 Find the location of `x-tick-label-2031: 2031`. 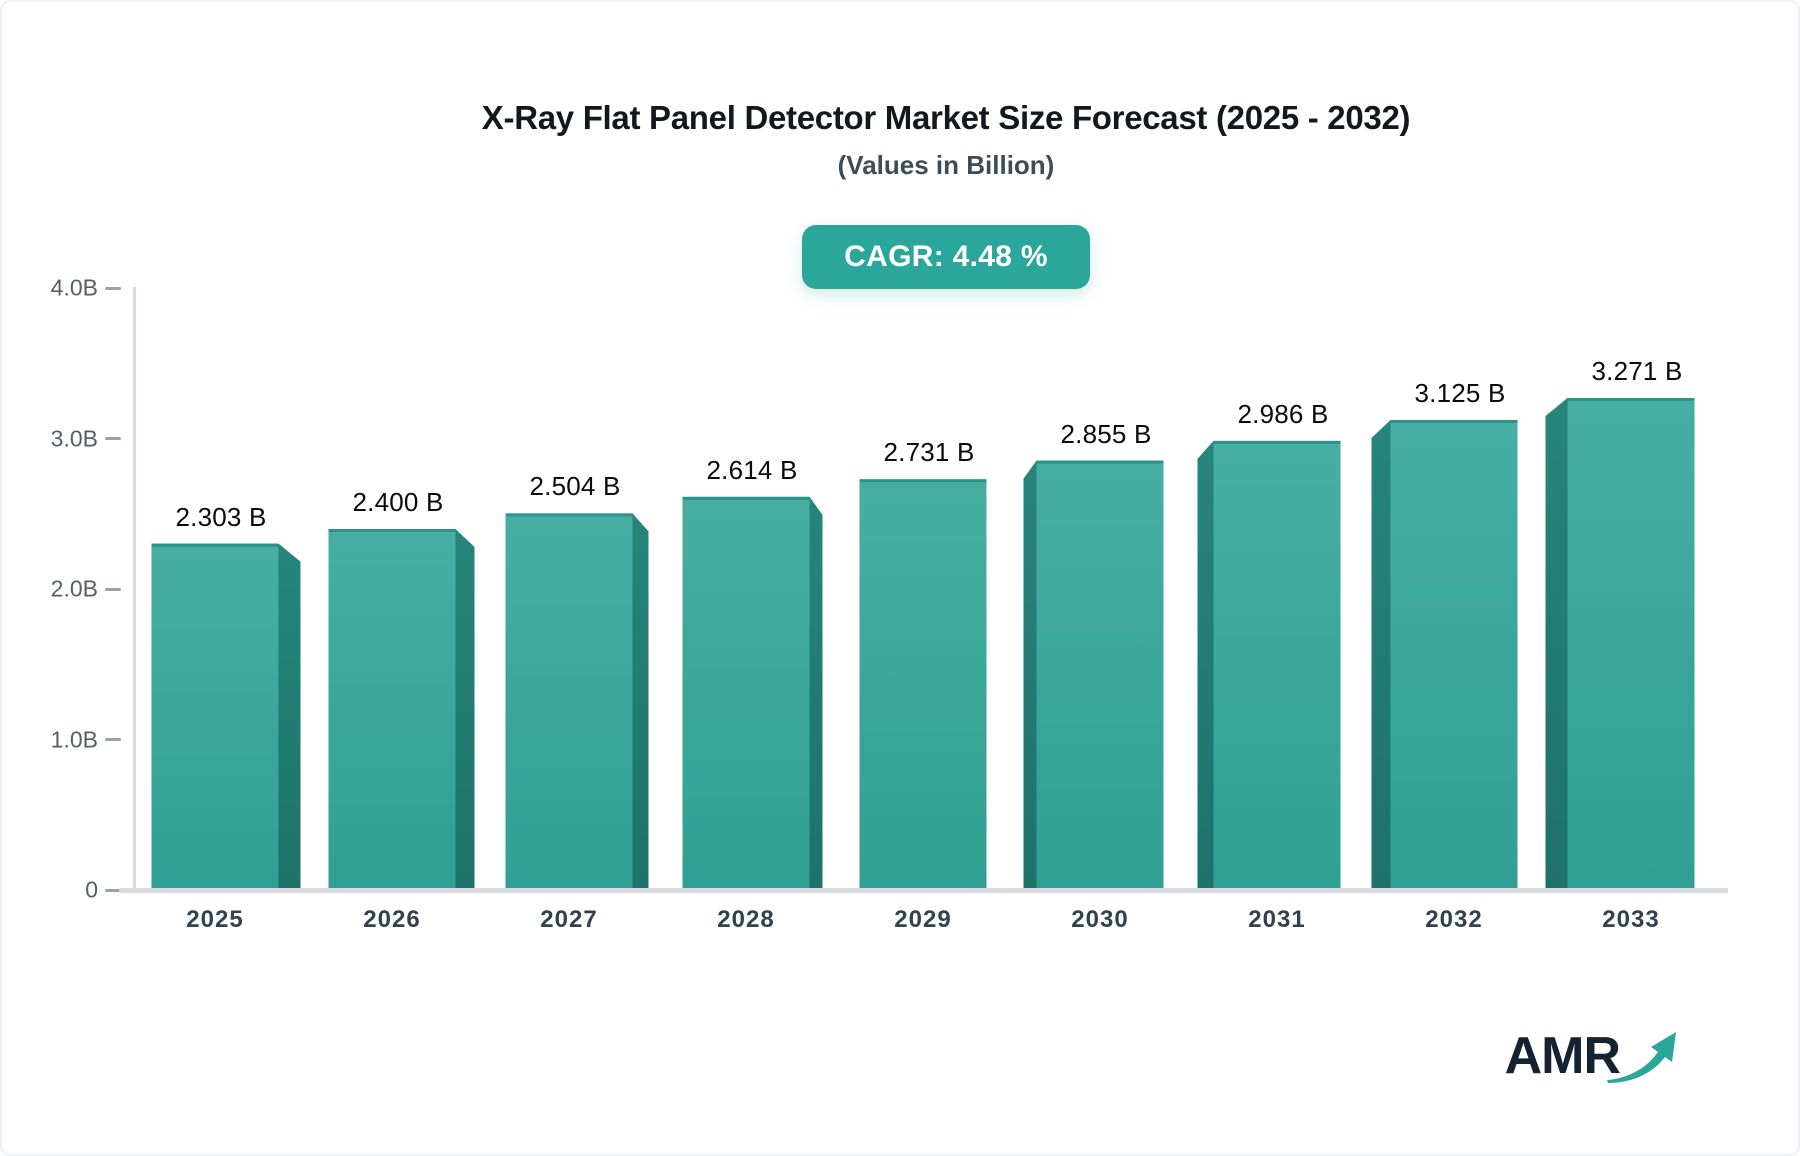

x-tick-label-2031: 2031 is located at coordinates (1277, 919).